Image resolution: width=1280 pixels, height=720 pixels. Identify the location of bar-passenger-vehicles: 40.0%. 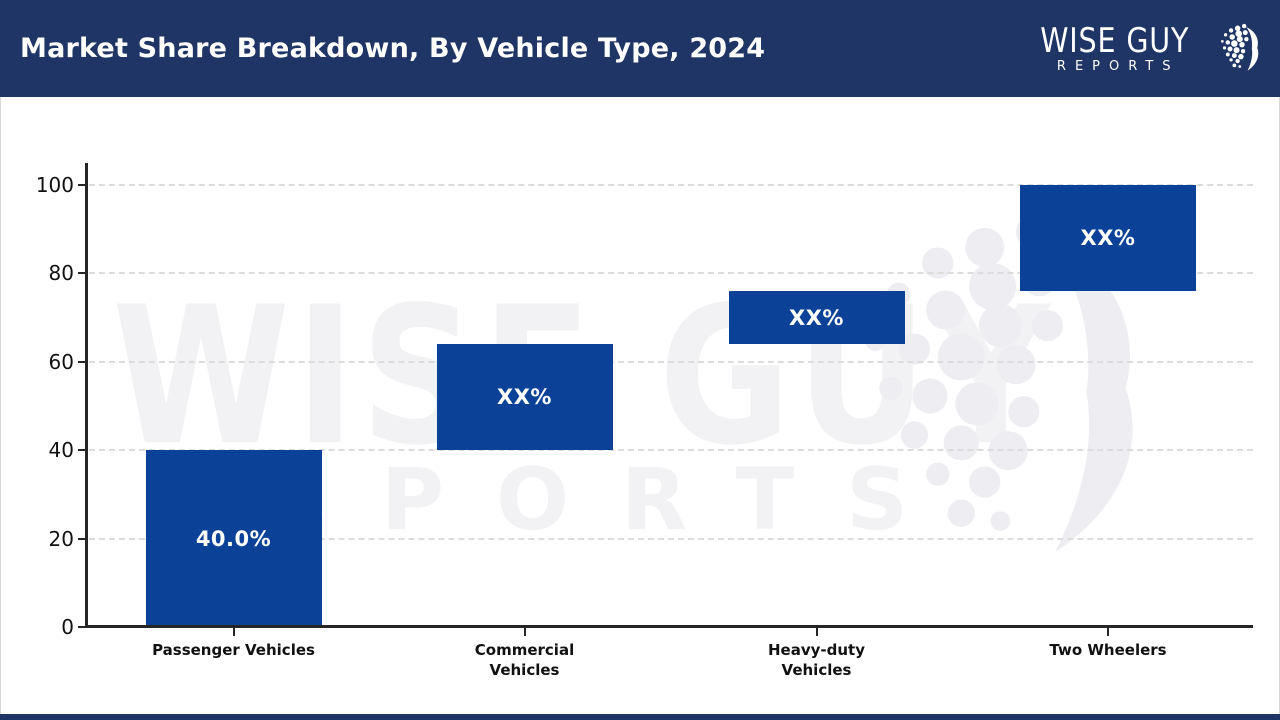
(233, 538).